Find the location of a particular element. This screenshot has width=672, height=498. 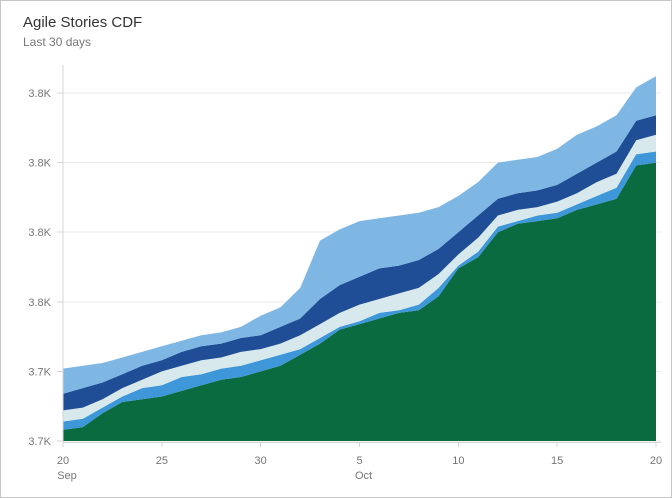

month-label: Sep is located at coordinates (67, 476).